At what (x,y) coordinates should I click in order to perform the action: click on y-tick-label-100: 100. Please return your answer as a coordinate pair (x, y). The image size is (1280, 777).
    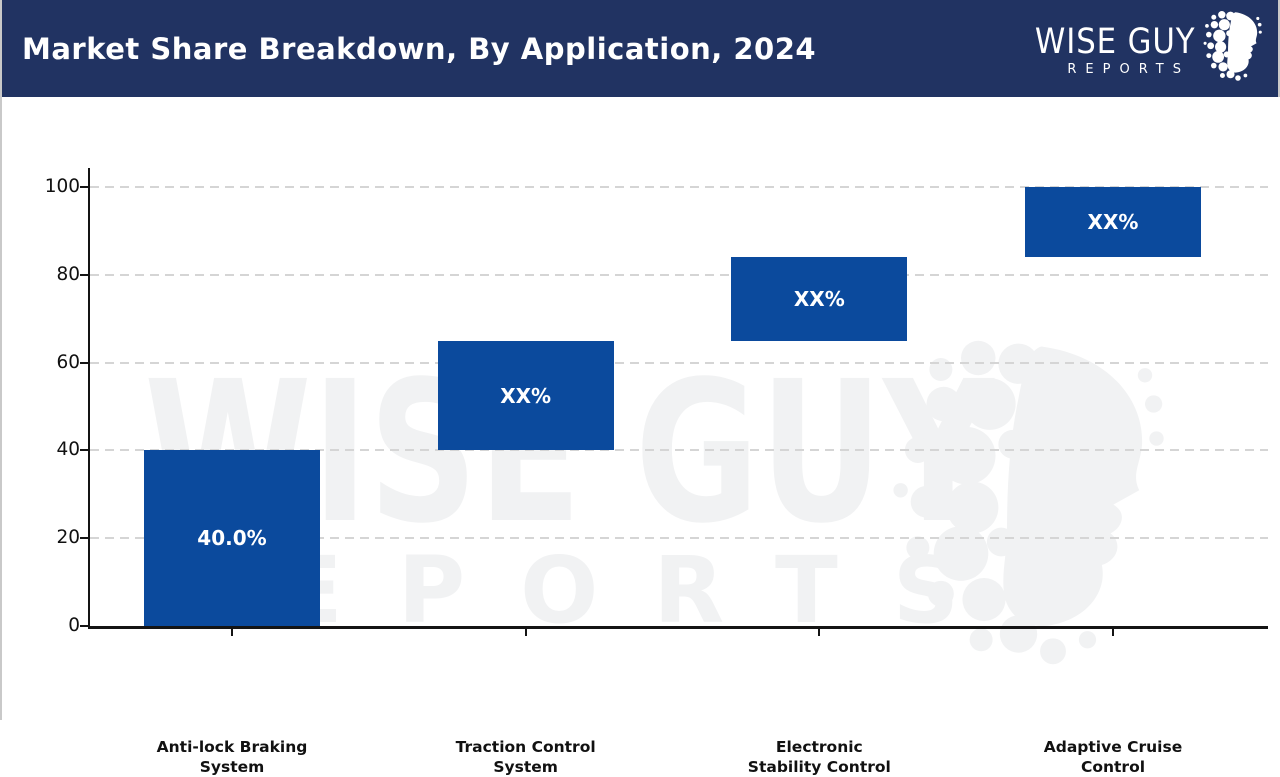
    Looking at the image, I should click on (62, 186).